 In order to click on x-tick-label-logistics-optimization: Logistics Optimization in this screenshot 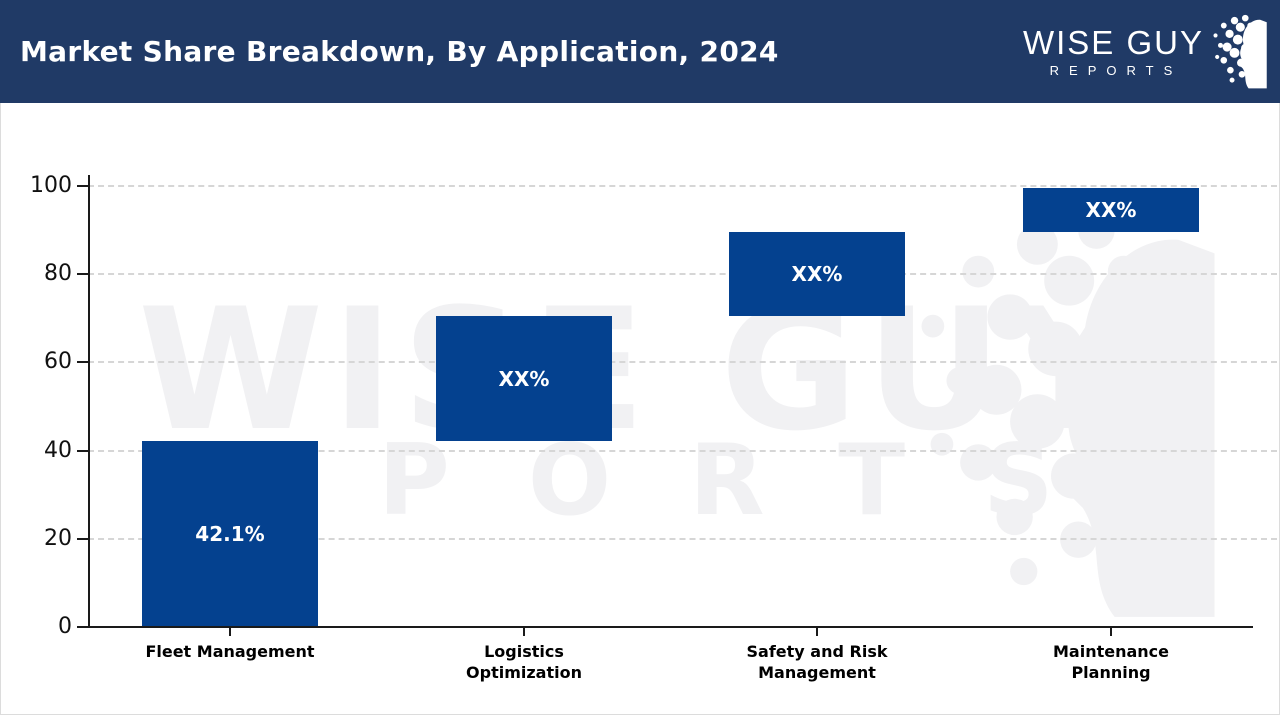, I will do `click(524, 662)`.